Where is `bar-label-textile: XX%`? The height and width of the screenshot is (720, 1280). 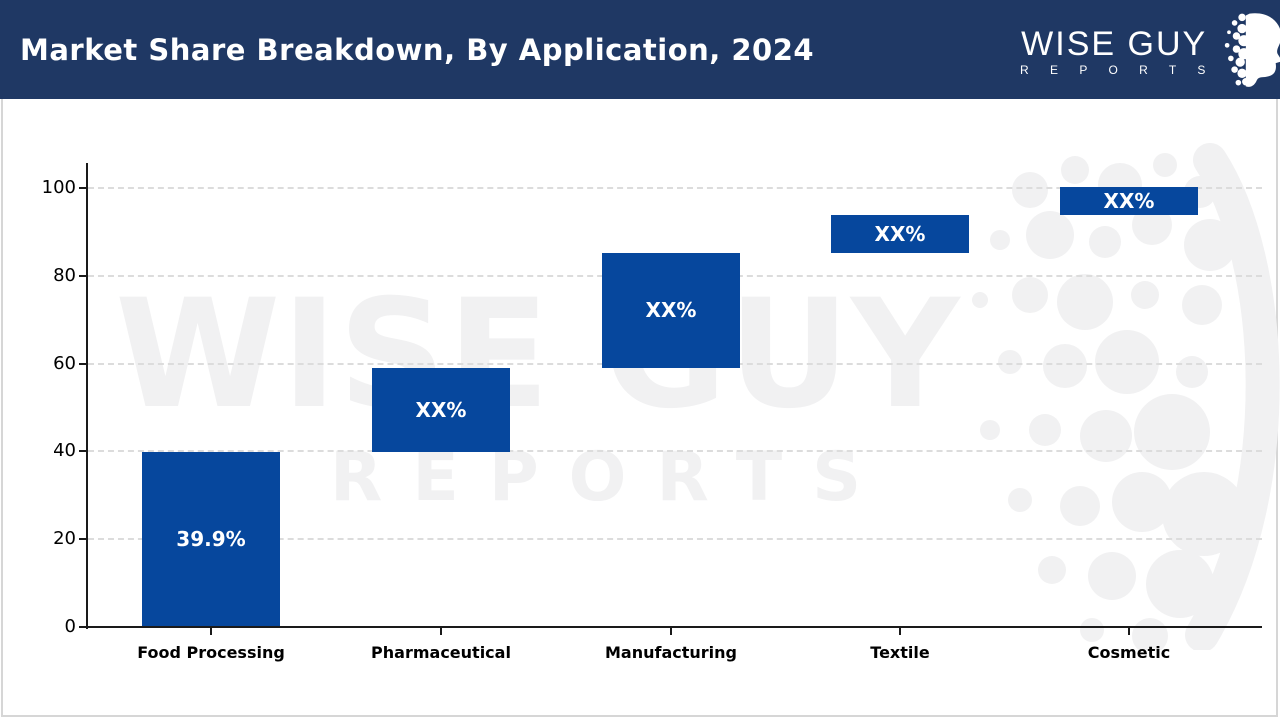
bar-label-textile: XX% is located at coordinates (900, 233).